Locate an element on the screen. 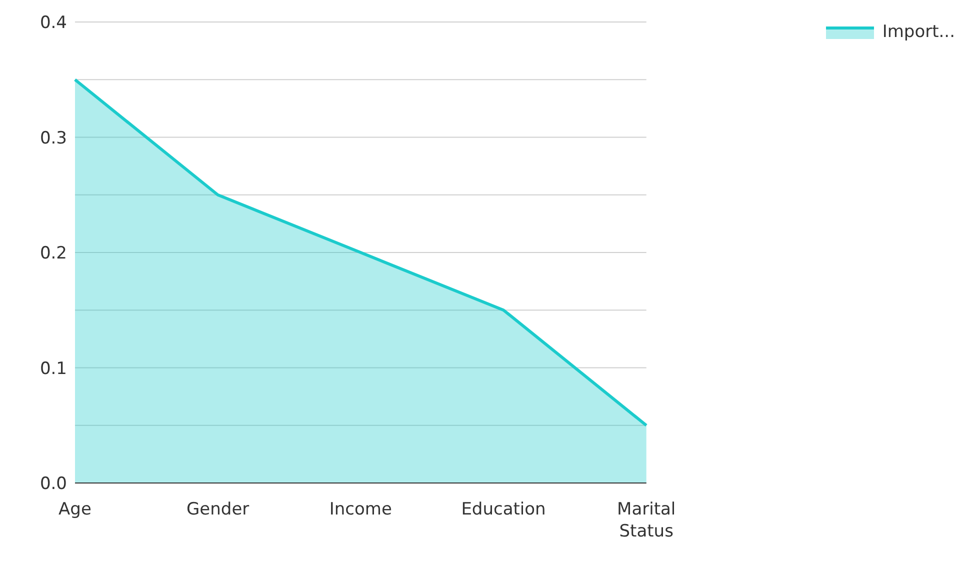  y-tick-label: 0.1 is located at coordinates (53, 368).